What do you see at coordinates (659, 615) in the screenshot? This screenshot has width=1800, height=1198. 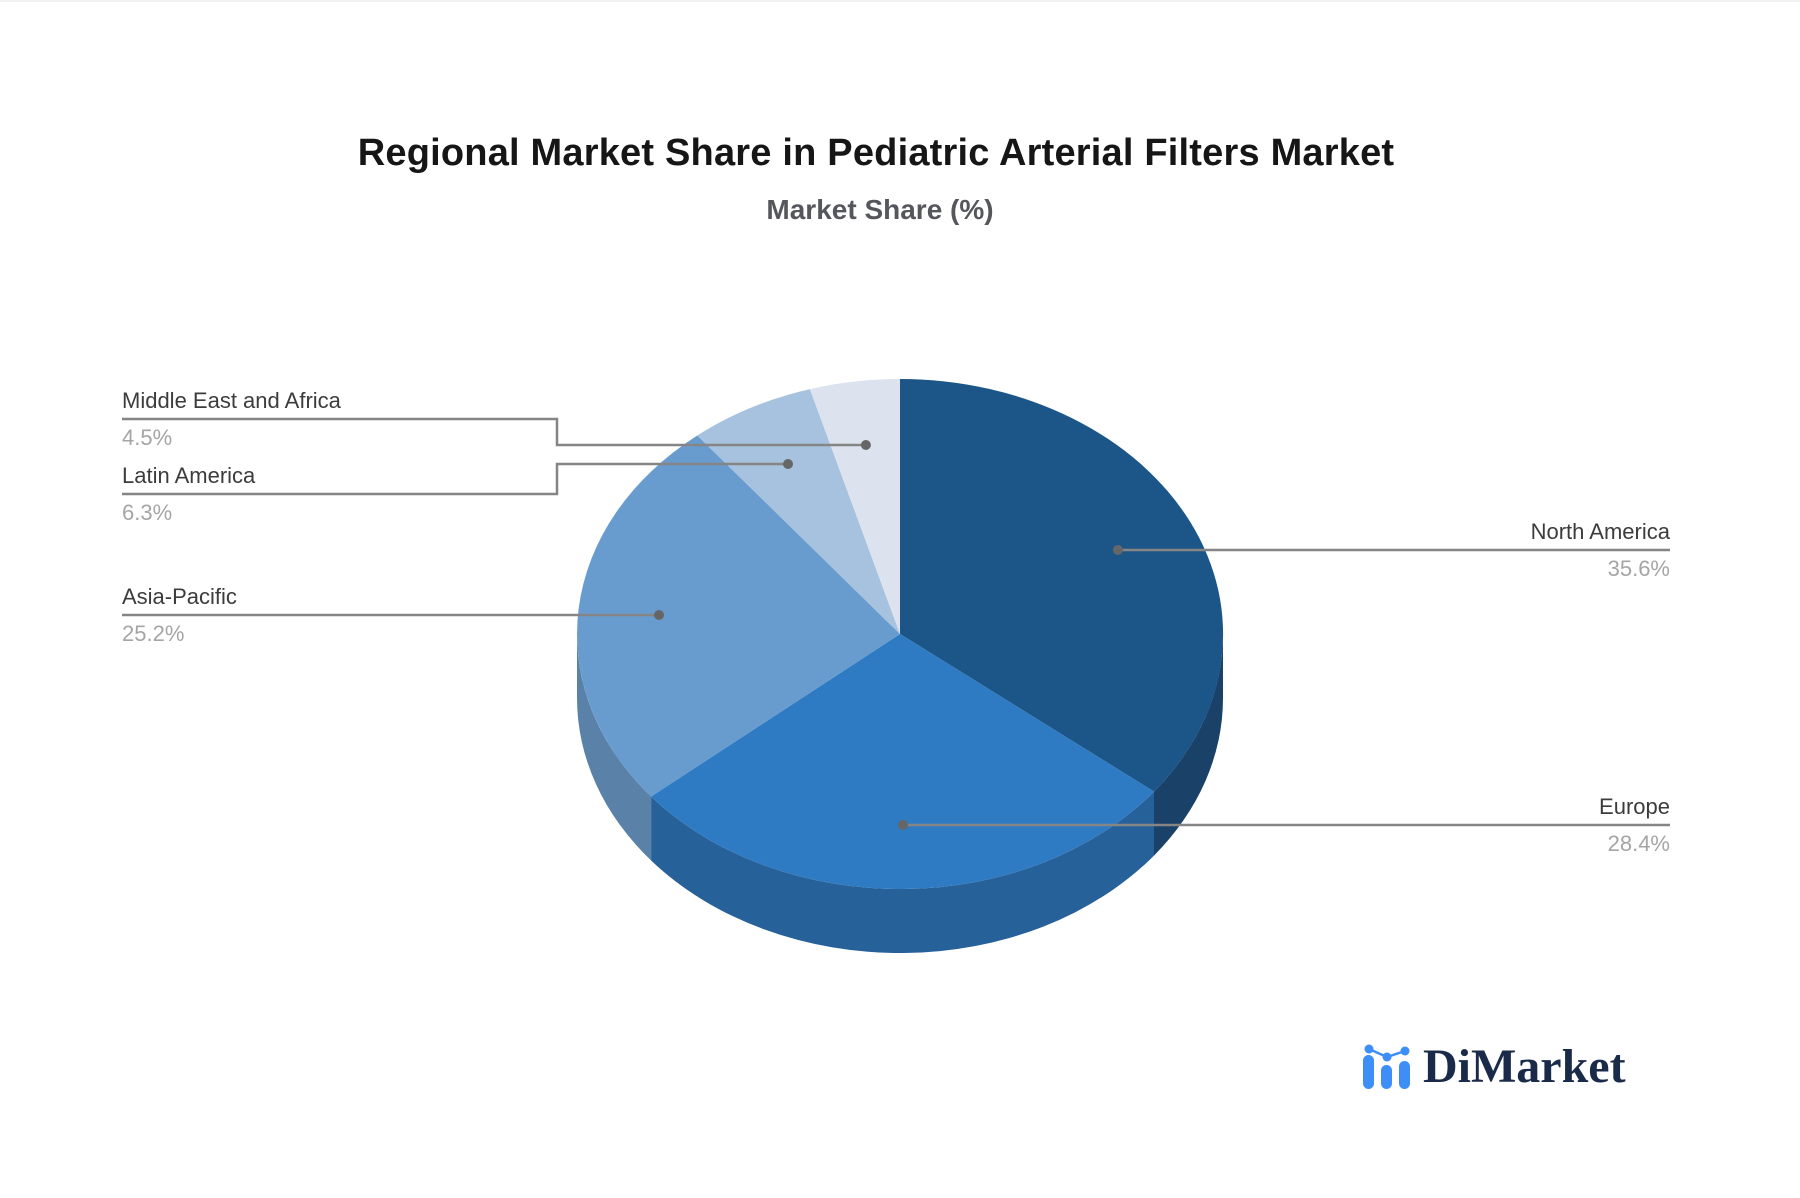 I see `leader-dot-asia-pacific` at bounding box center [659, 615].